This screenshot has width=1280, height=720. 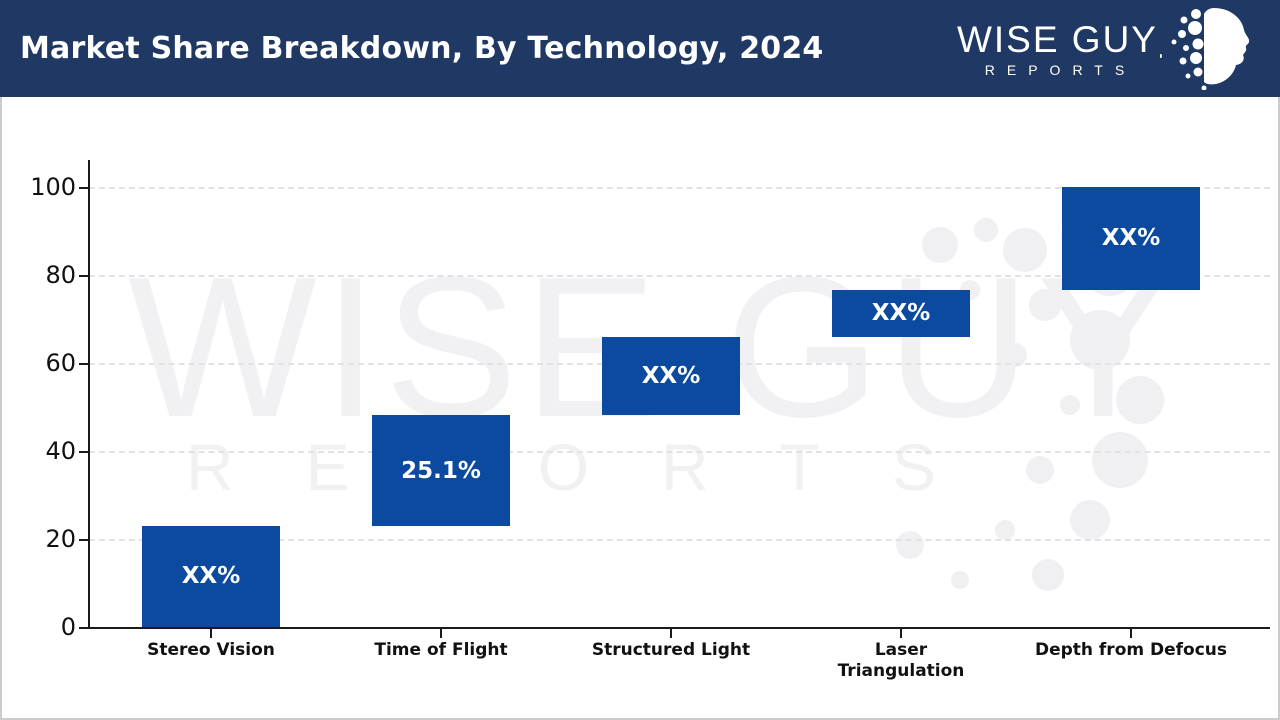 What do you see at coordinates (441, 650) in the screenshot?
I see `x-category-label-2: Time of Flight` at bounding box center [441, 650].